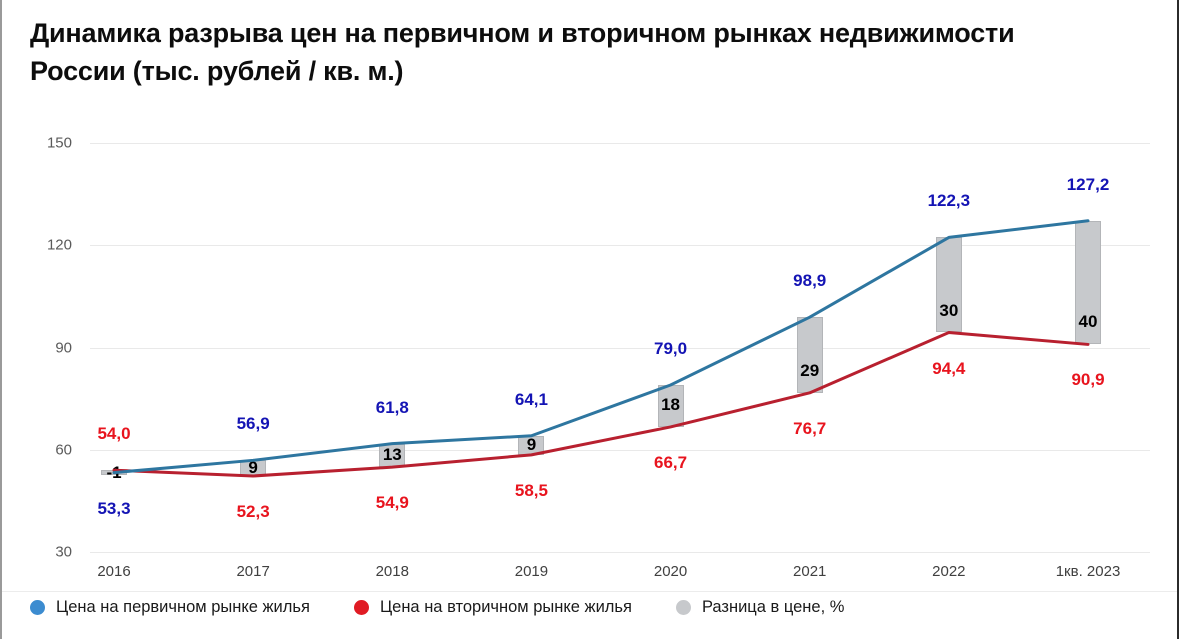  What do you see at coordinates (670, 571) in the screenshot?
I see `x-axis-tick-label: 2020` at bounding box center [670, 571].